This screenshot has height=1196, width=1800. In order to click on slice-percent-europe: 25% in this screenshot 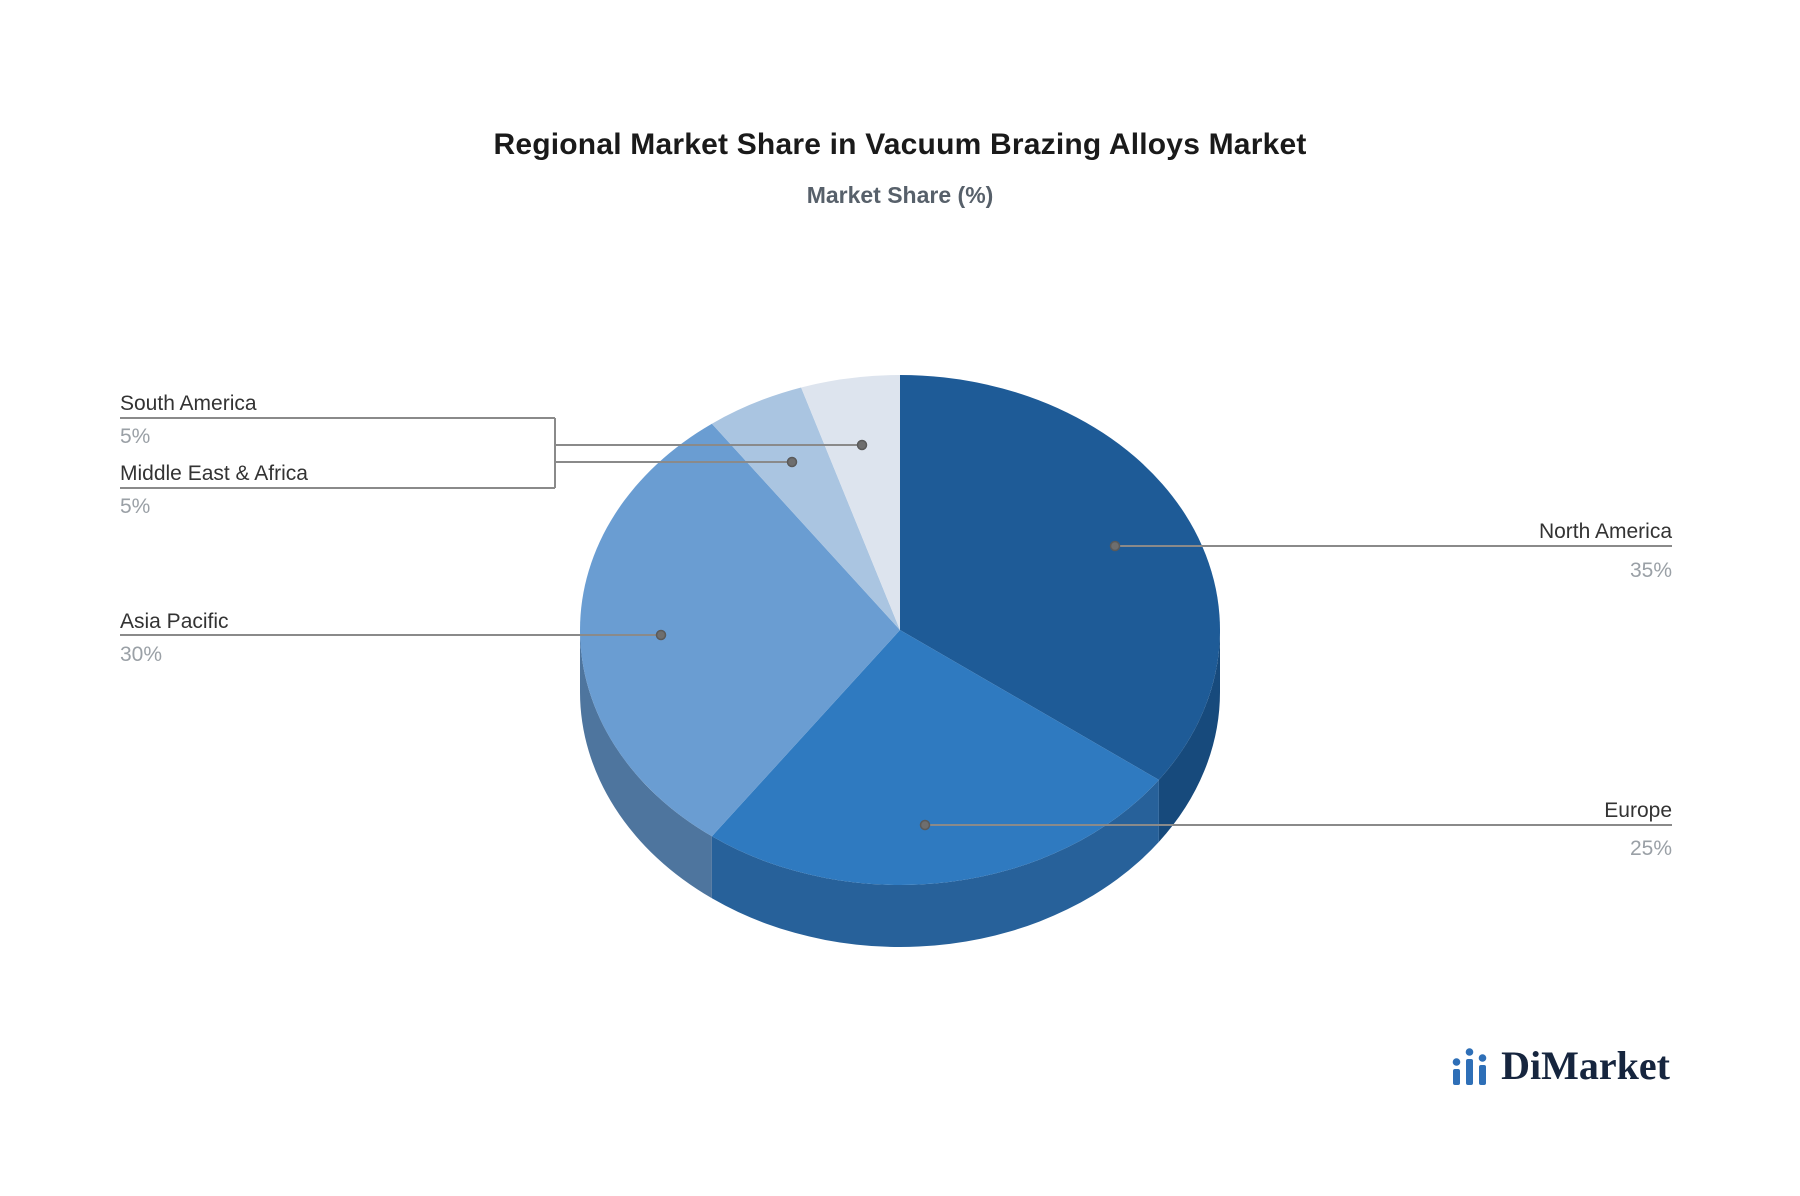, I will do `click(1651, 848)`.